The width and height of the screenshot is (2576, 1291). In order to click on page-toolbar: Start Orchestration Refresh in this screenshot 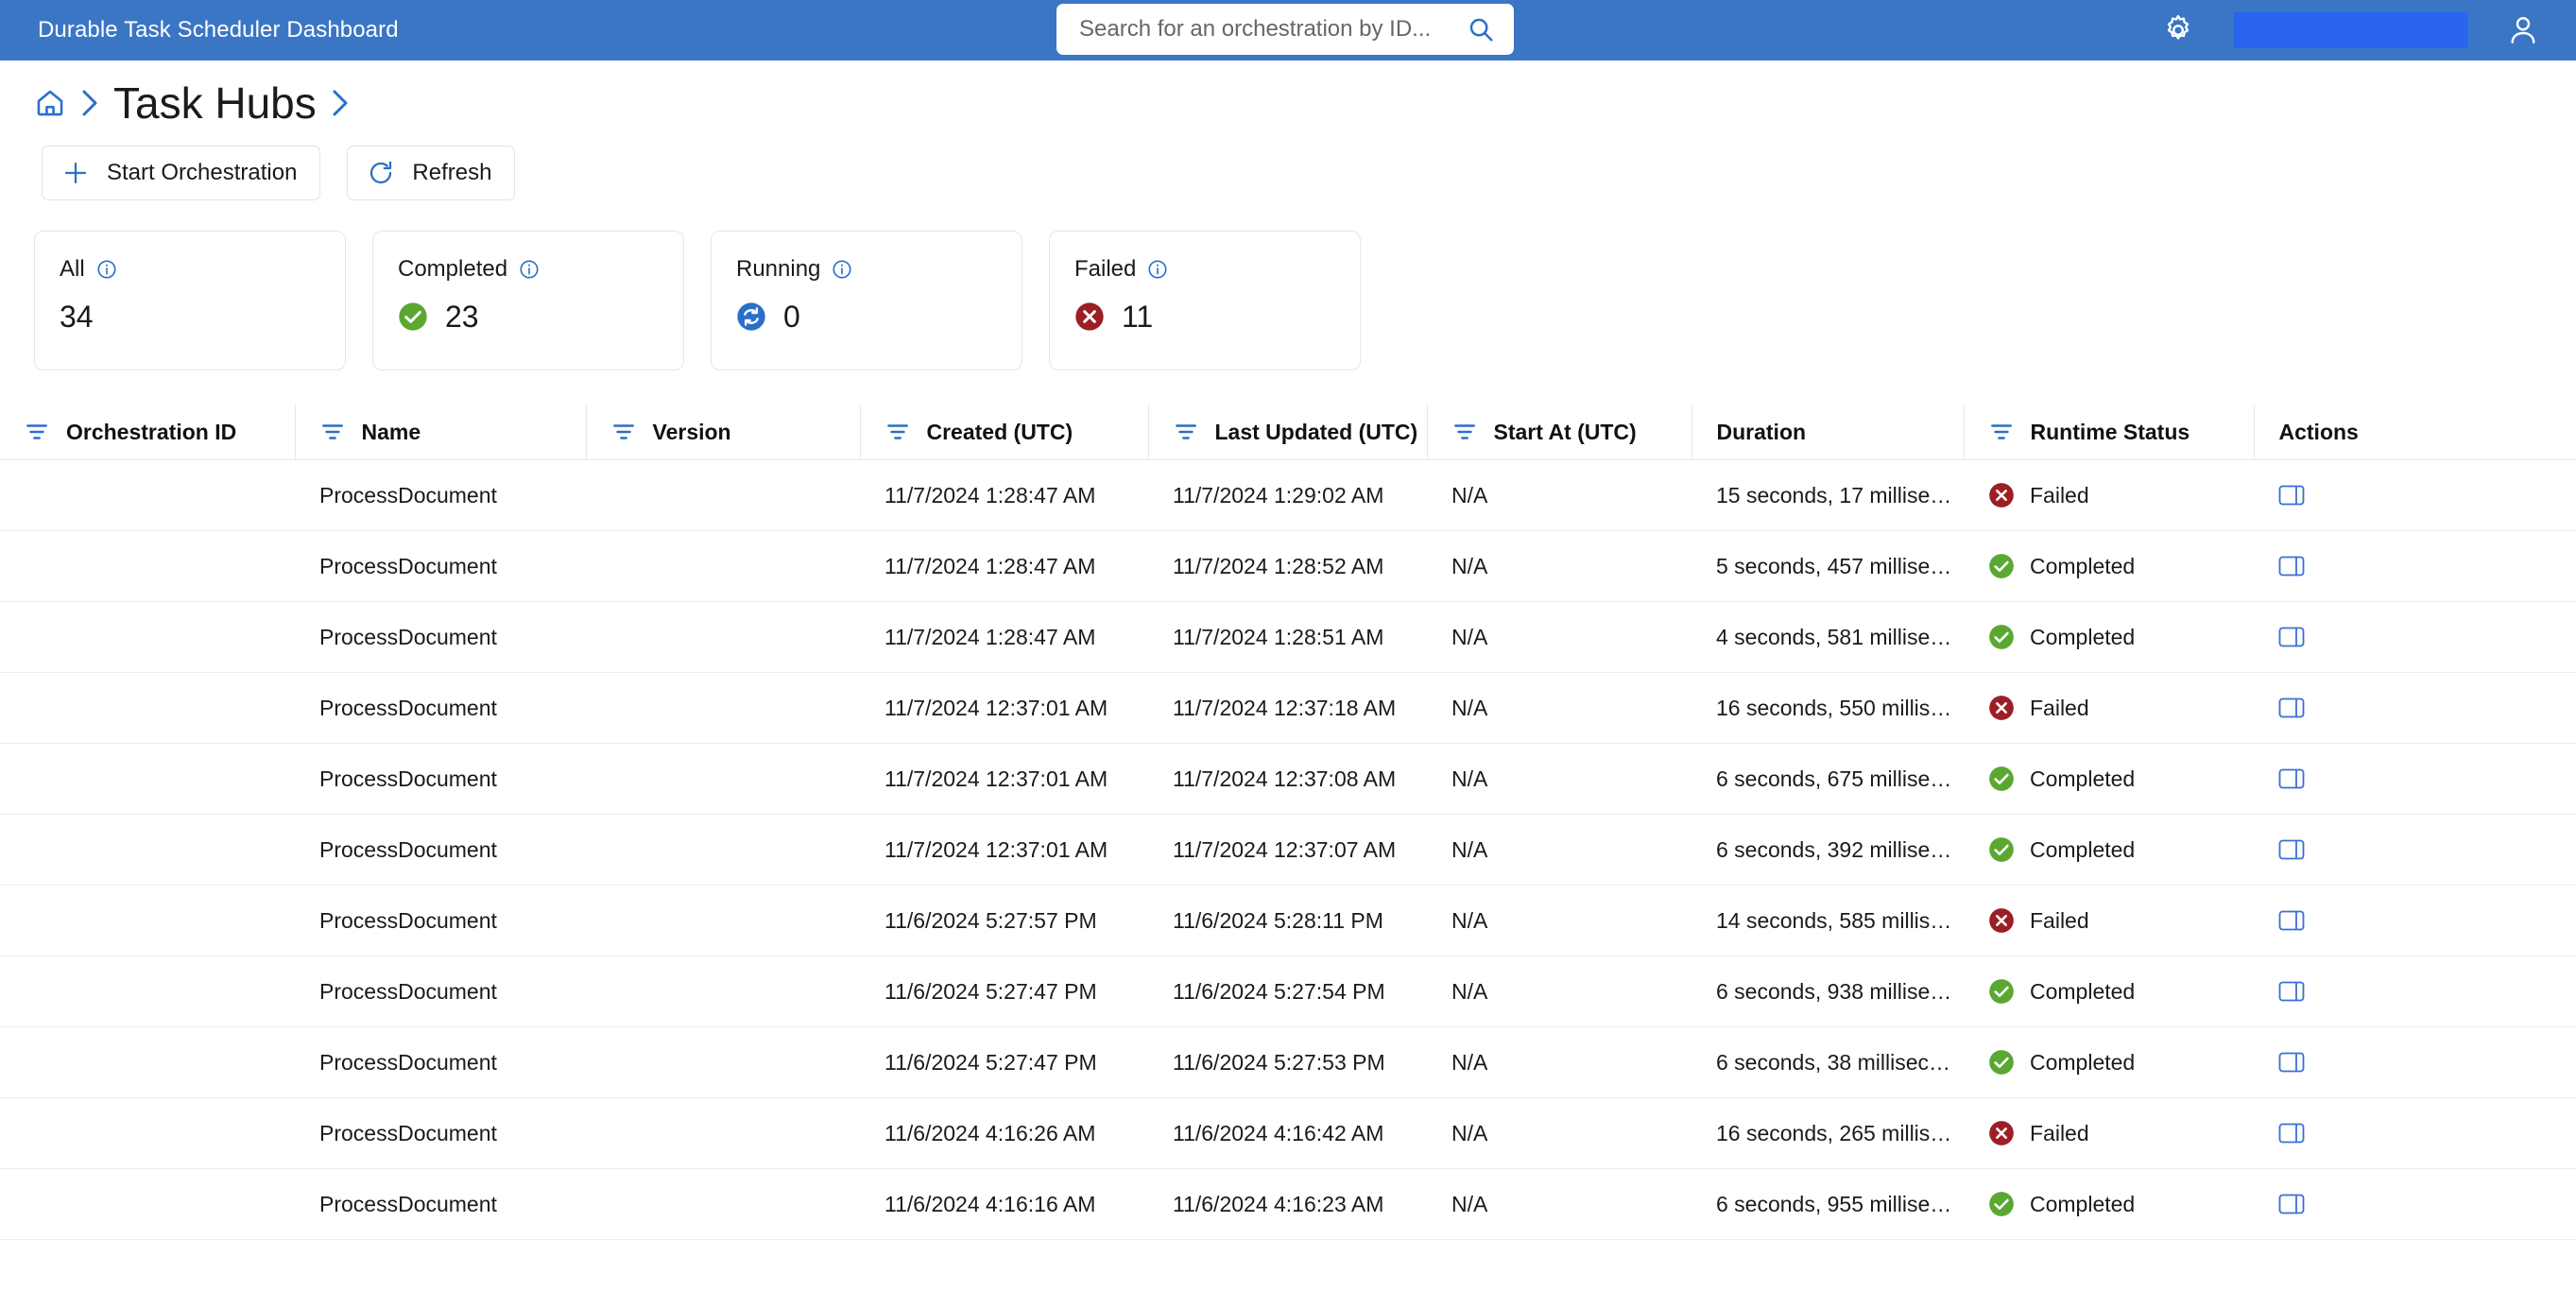, I will do `click(1309, 173)`.